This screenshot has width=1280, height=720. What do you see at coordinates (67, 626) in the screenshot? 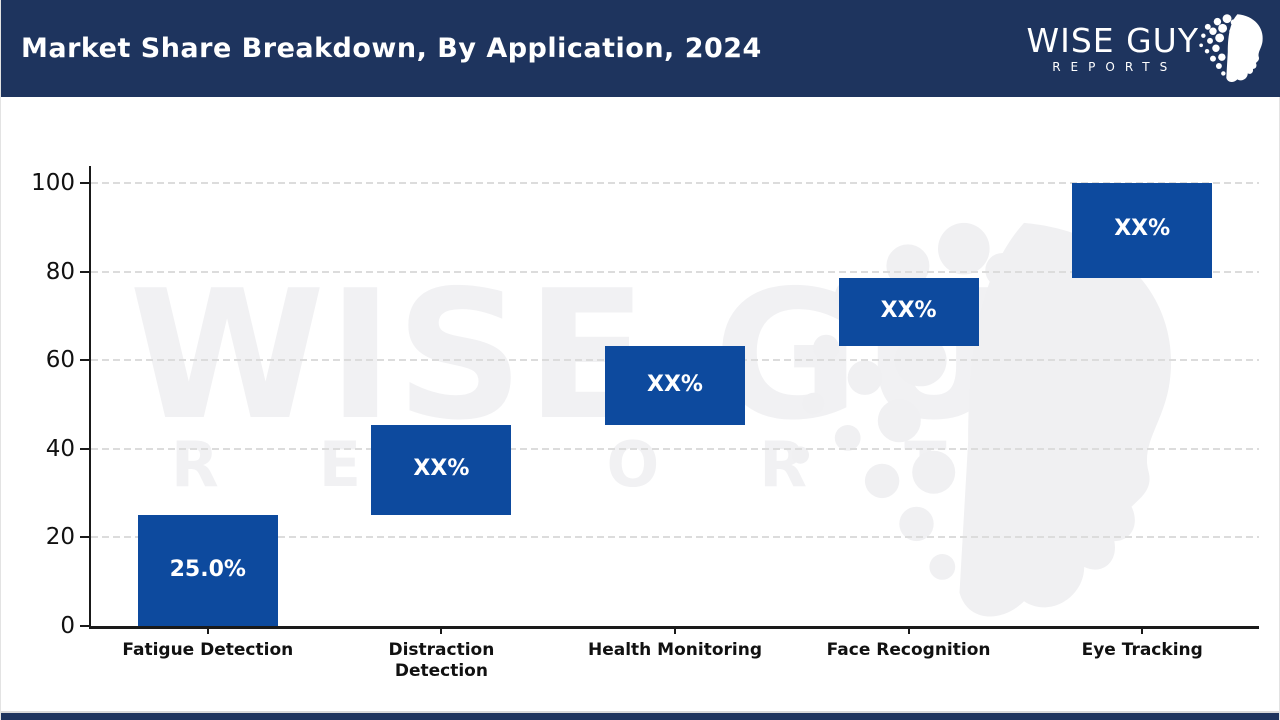
I see `y-tick-label: 0` at bounding box center [67, 626].